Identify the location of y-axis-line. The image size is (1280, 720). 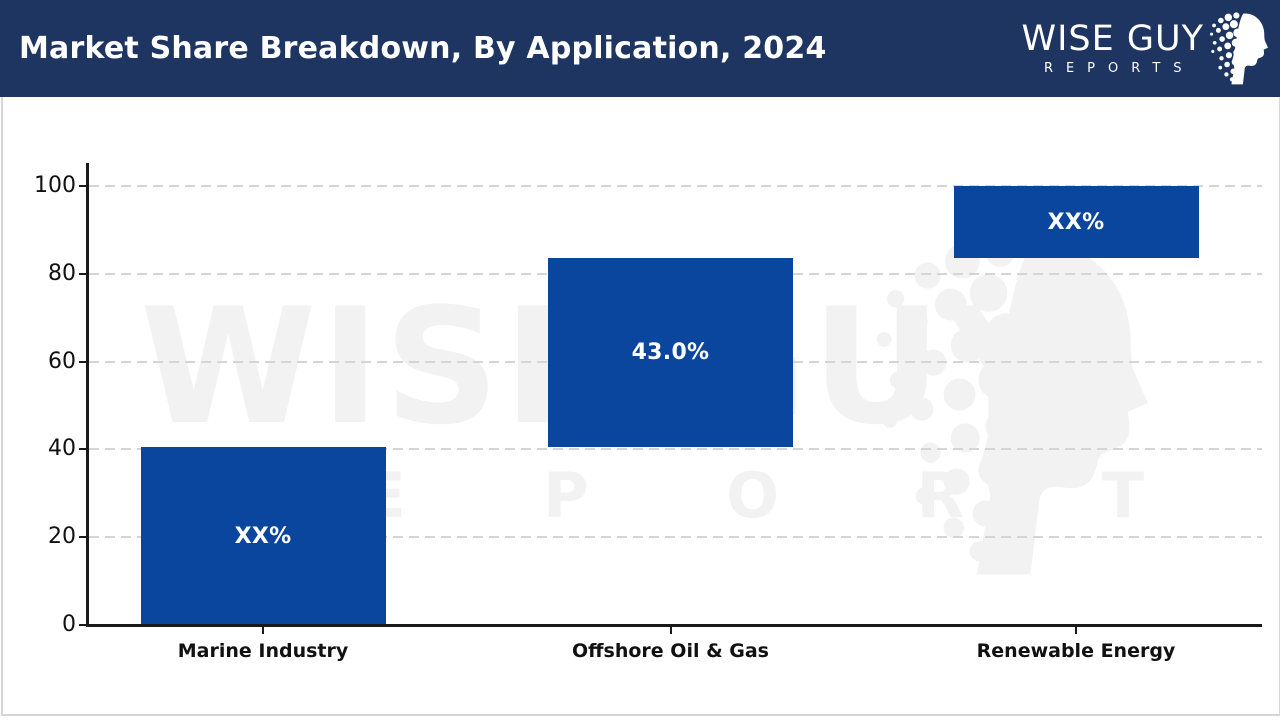
(87, 395).